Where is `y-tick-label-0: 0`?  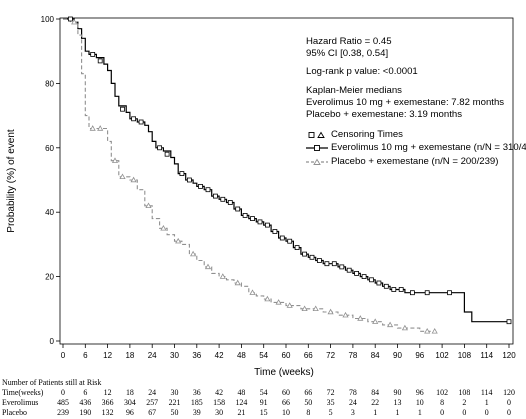 y-tick-label-0: 0 is located at coordinates (52, 341).